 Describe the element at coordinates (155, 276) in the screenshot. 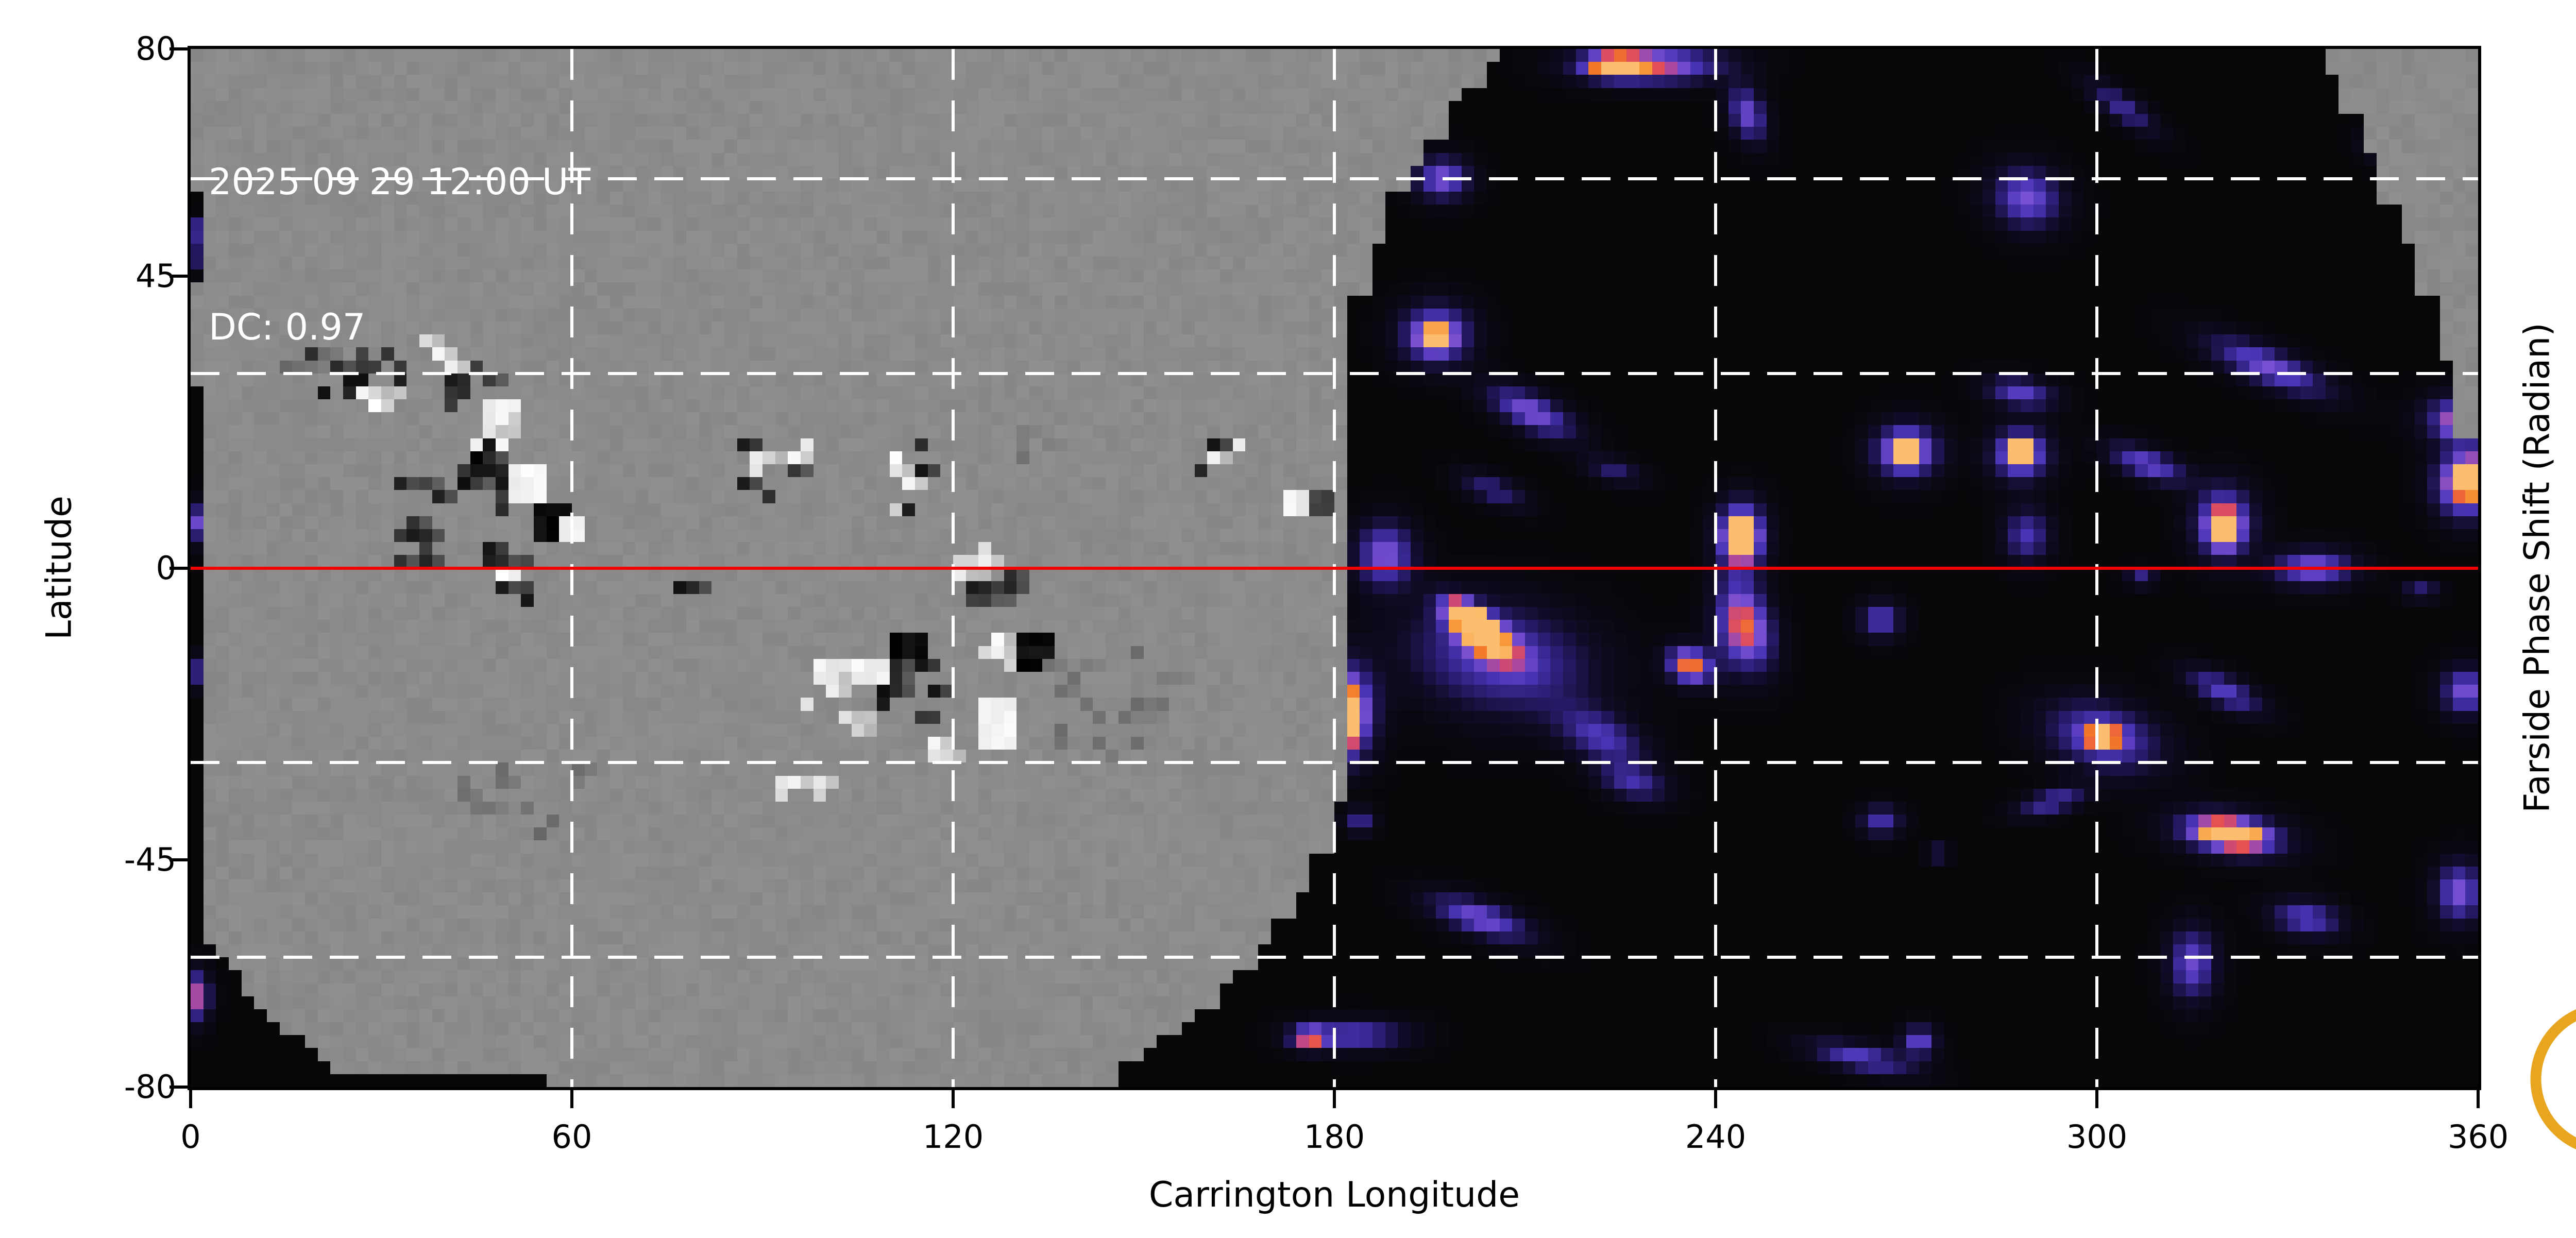

I see `y-tick-label: 45` at that location.